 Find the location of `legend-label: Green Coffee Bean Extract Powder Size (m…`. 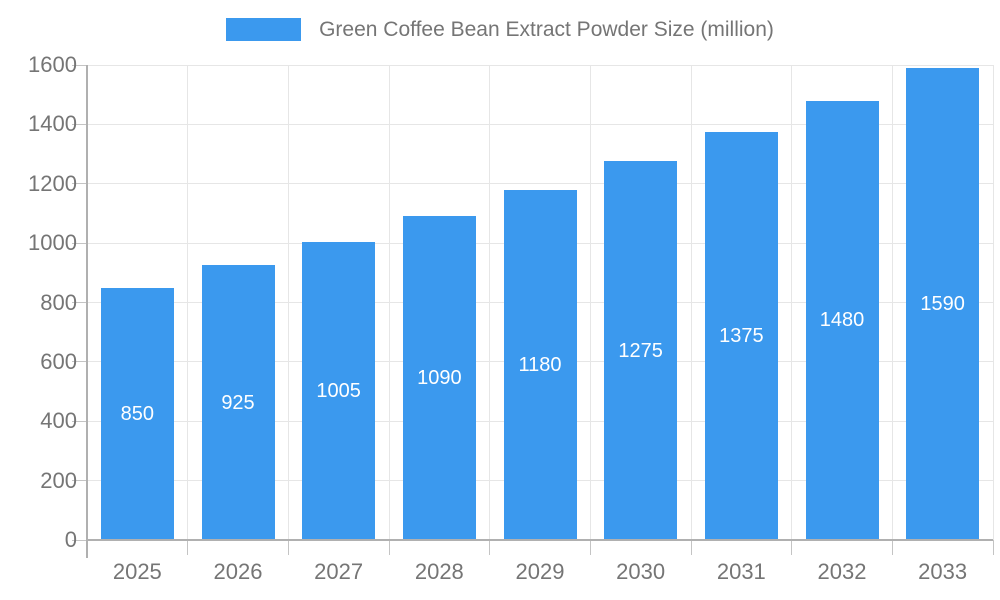

legend-label: Green Coffee Bean Extract Powder Size (m… is located at coordinates (546, 29).